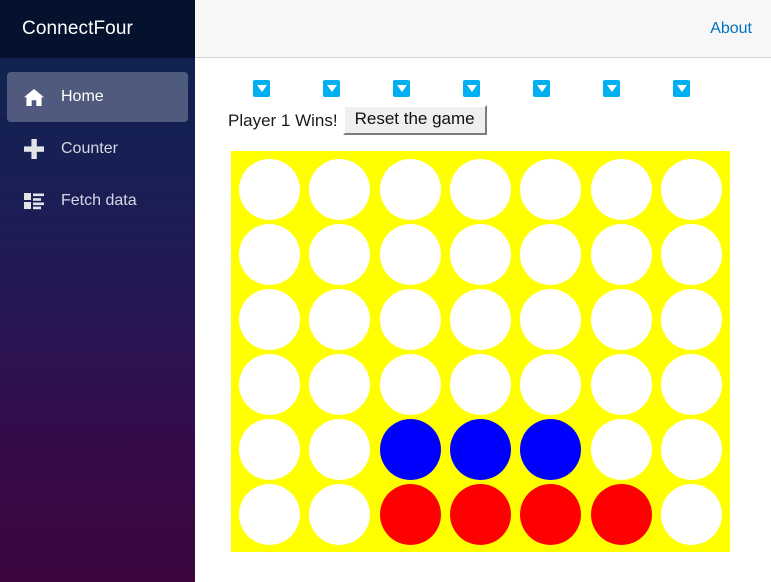 The image size is (771, 582). What do you see at coordinates (340, 514) in the screenshot?
I see `board-cell-r6-c2` at bounding box center [340, 514].